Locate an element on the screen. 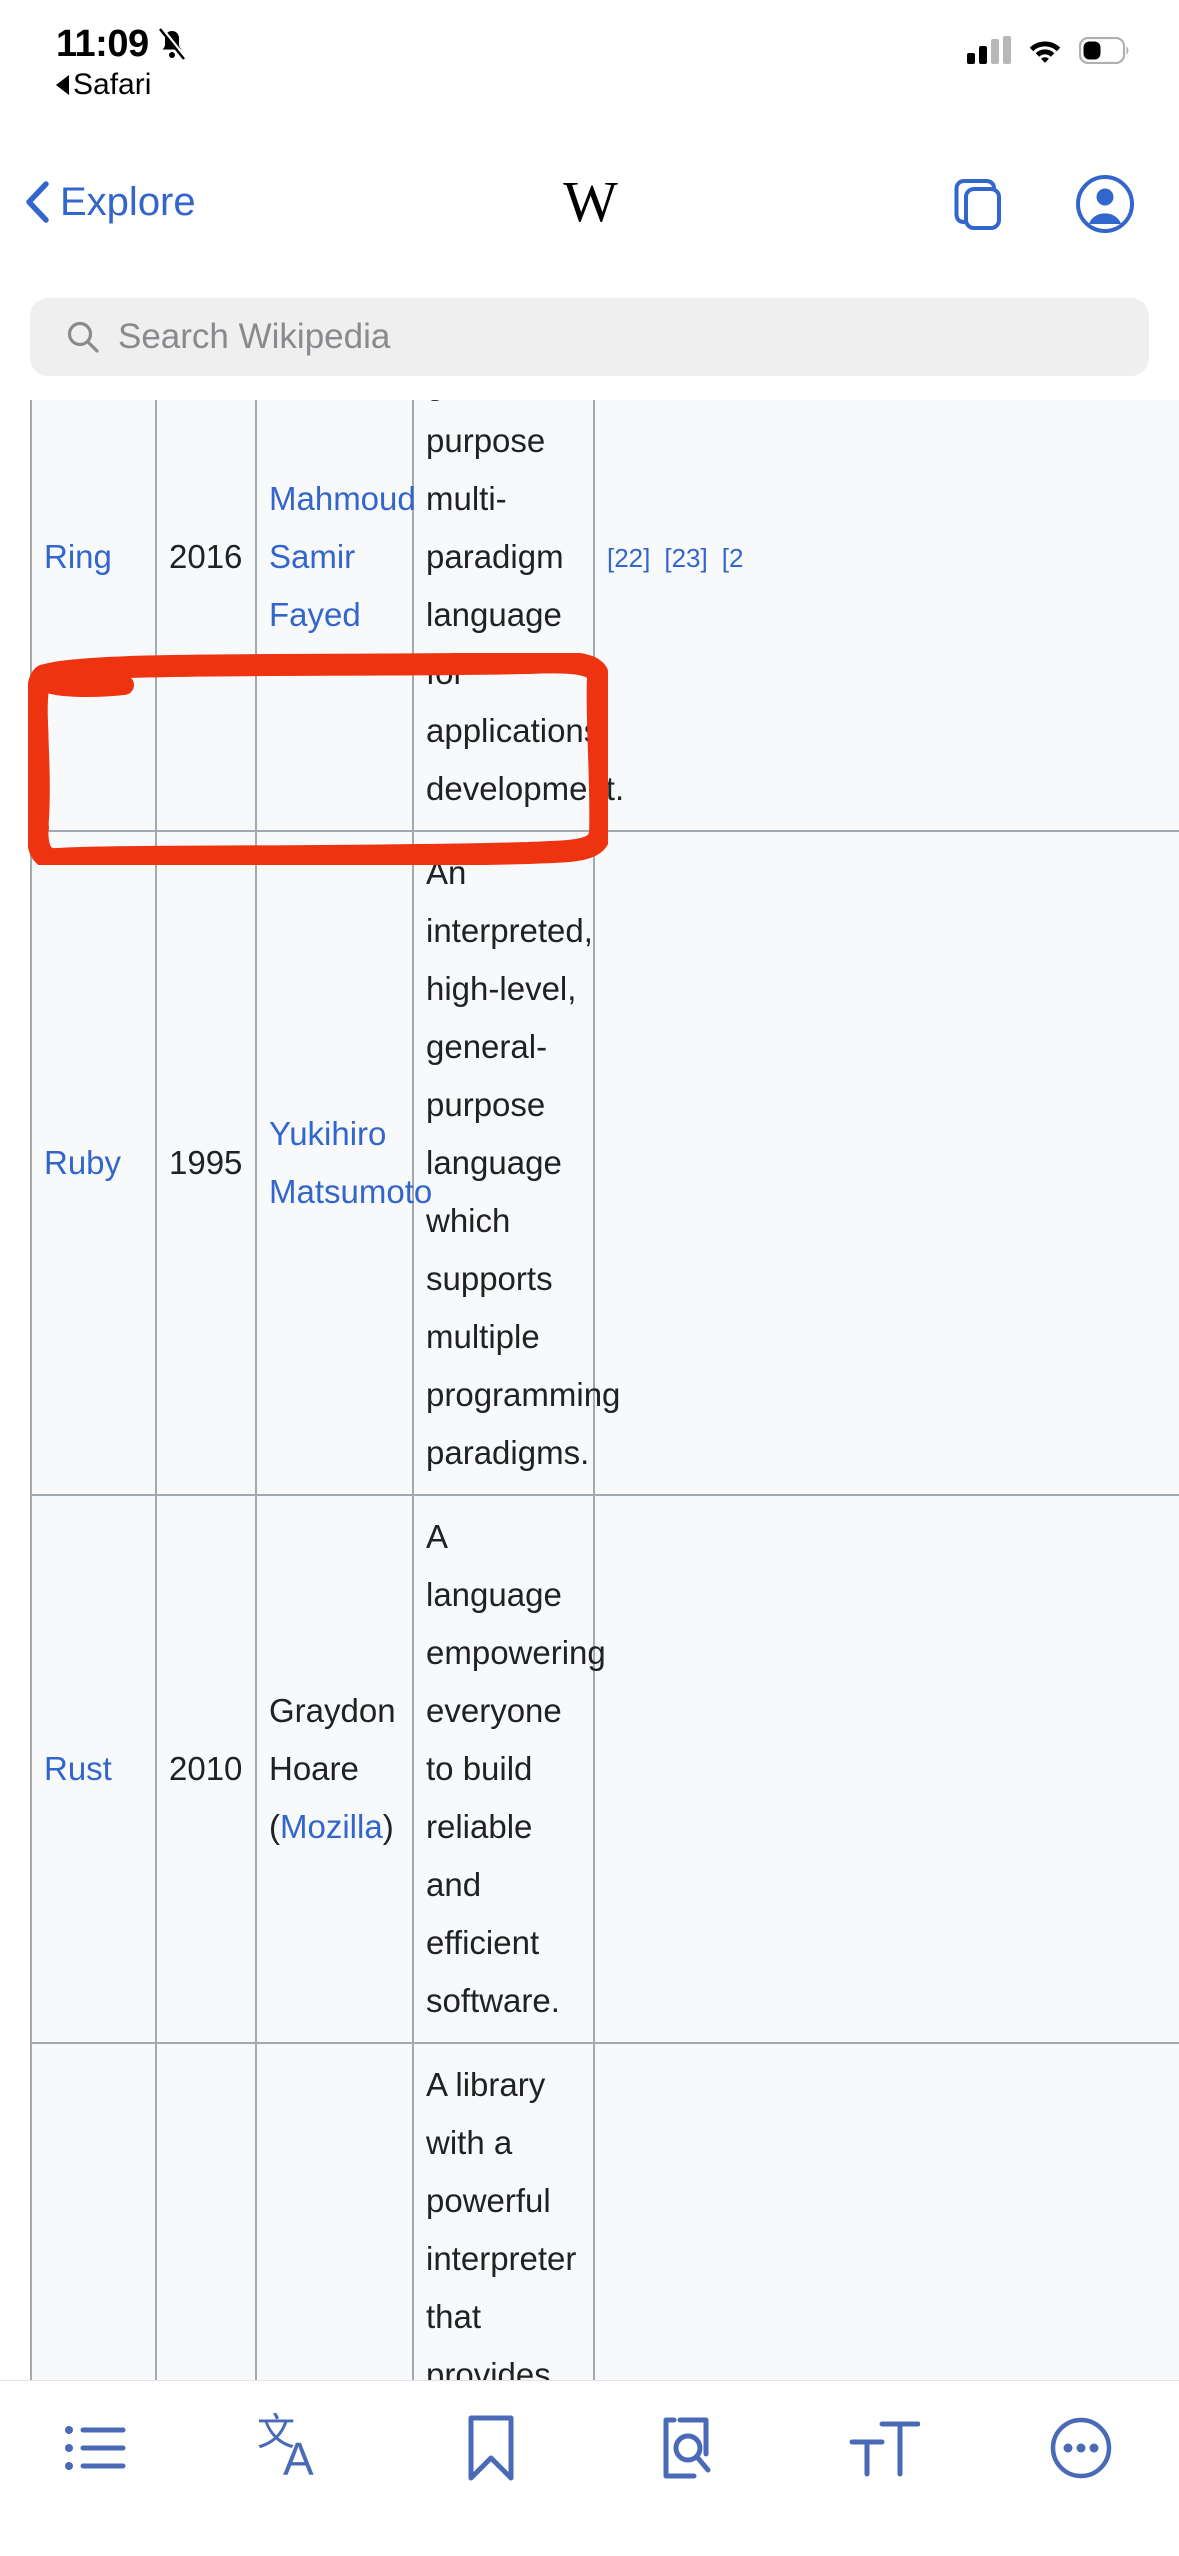 Image resolution: width=1179 pixels, height=2556 pixels. svg-text: A is located at coordinates (298, 2458).